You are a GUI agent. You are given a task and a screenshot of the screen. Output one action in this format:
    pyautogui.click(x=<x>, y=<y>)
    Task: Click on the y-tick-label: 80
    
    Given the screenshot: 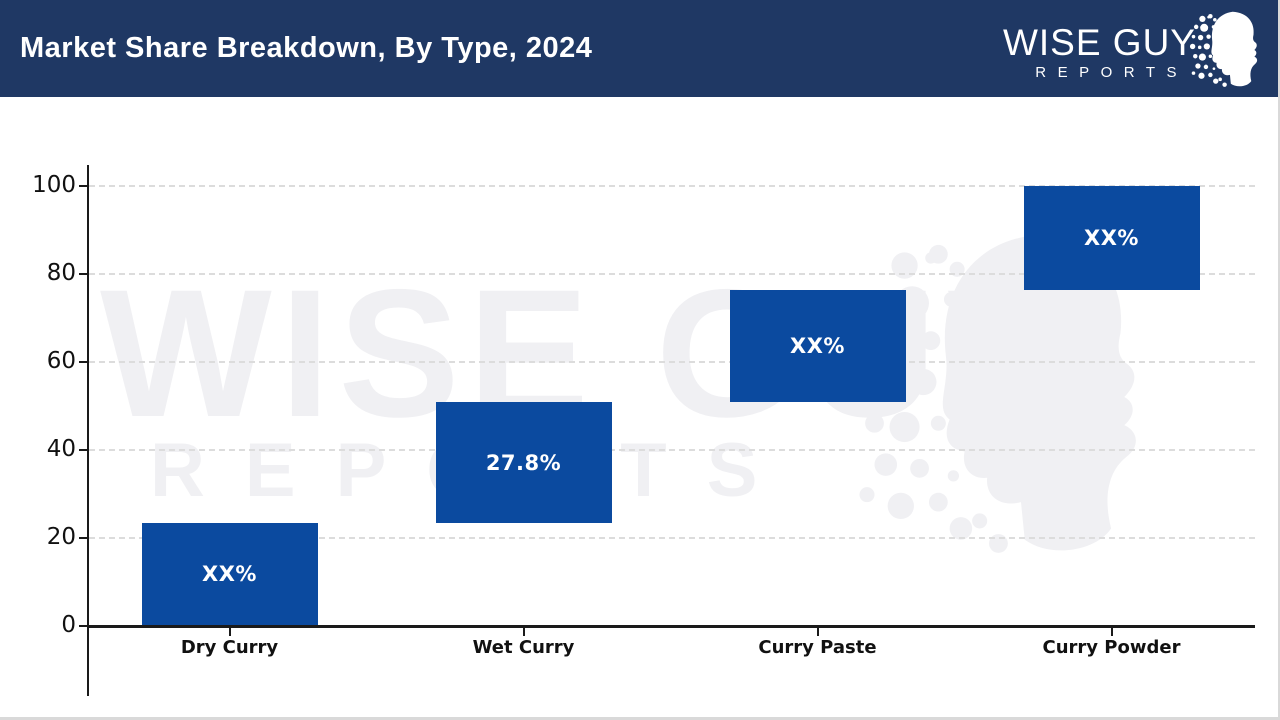 What is the action you would take?
    pyautogui.click(x=61, y=272)
    